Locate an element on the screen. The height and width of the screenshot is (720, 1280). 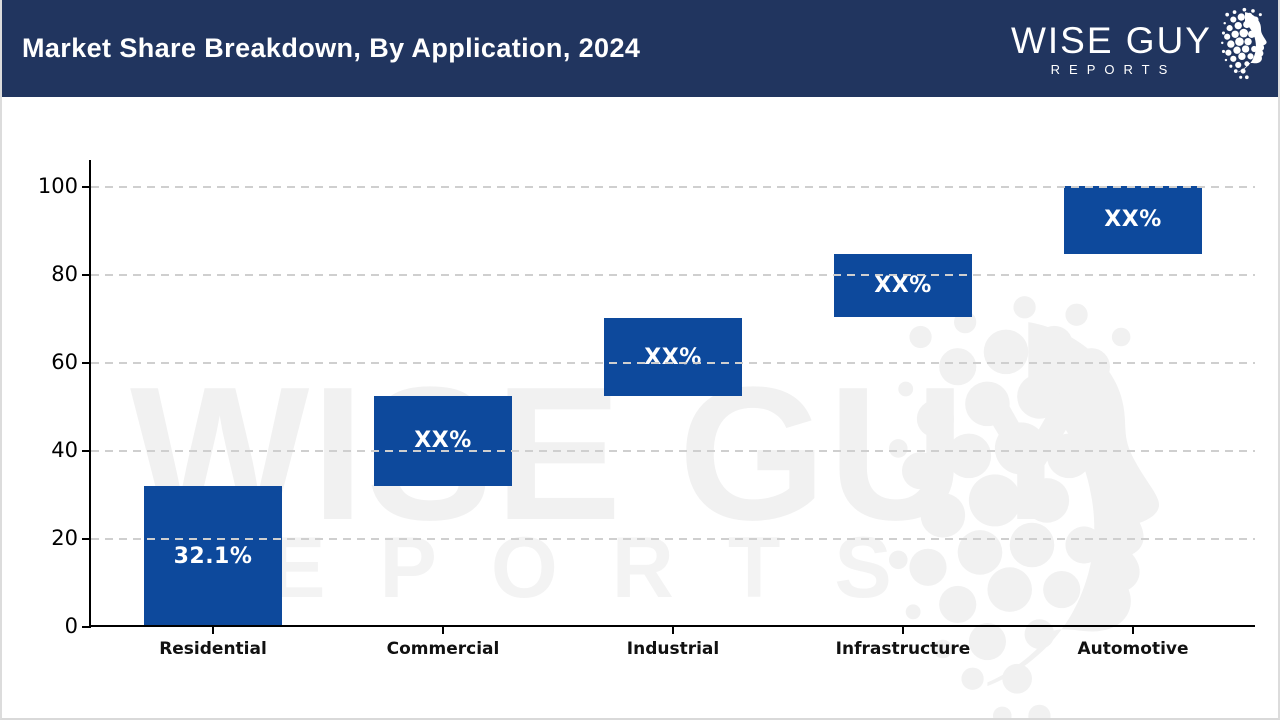
bar-residential: 32.1% is located at coordinates (213, 556).